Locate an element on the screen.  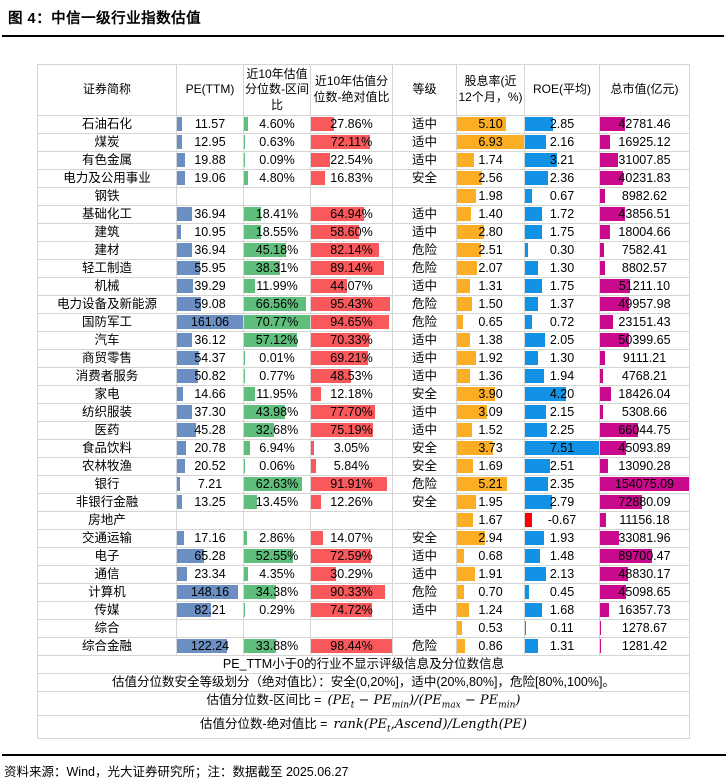
market-cap-cell: 154075.09 is located at coordinates (644, 484).